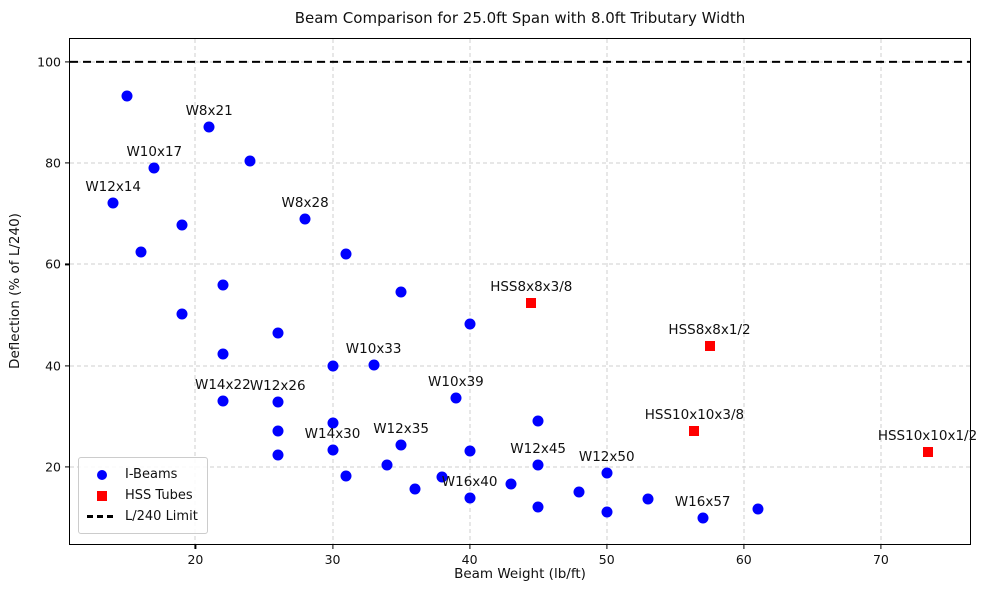  I want to click on data-point-label: W14x30, so click(332, 433).